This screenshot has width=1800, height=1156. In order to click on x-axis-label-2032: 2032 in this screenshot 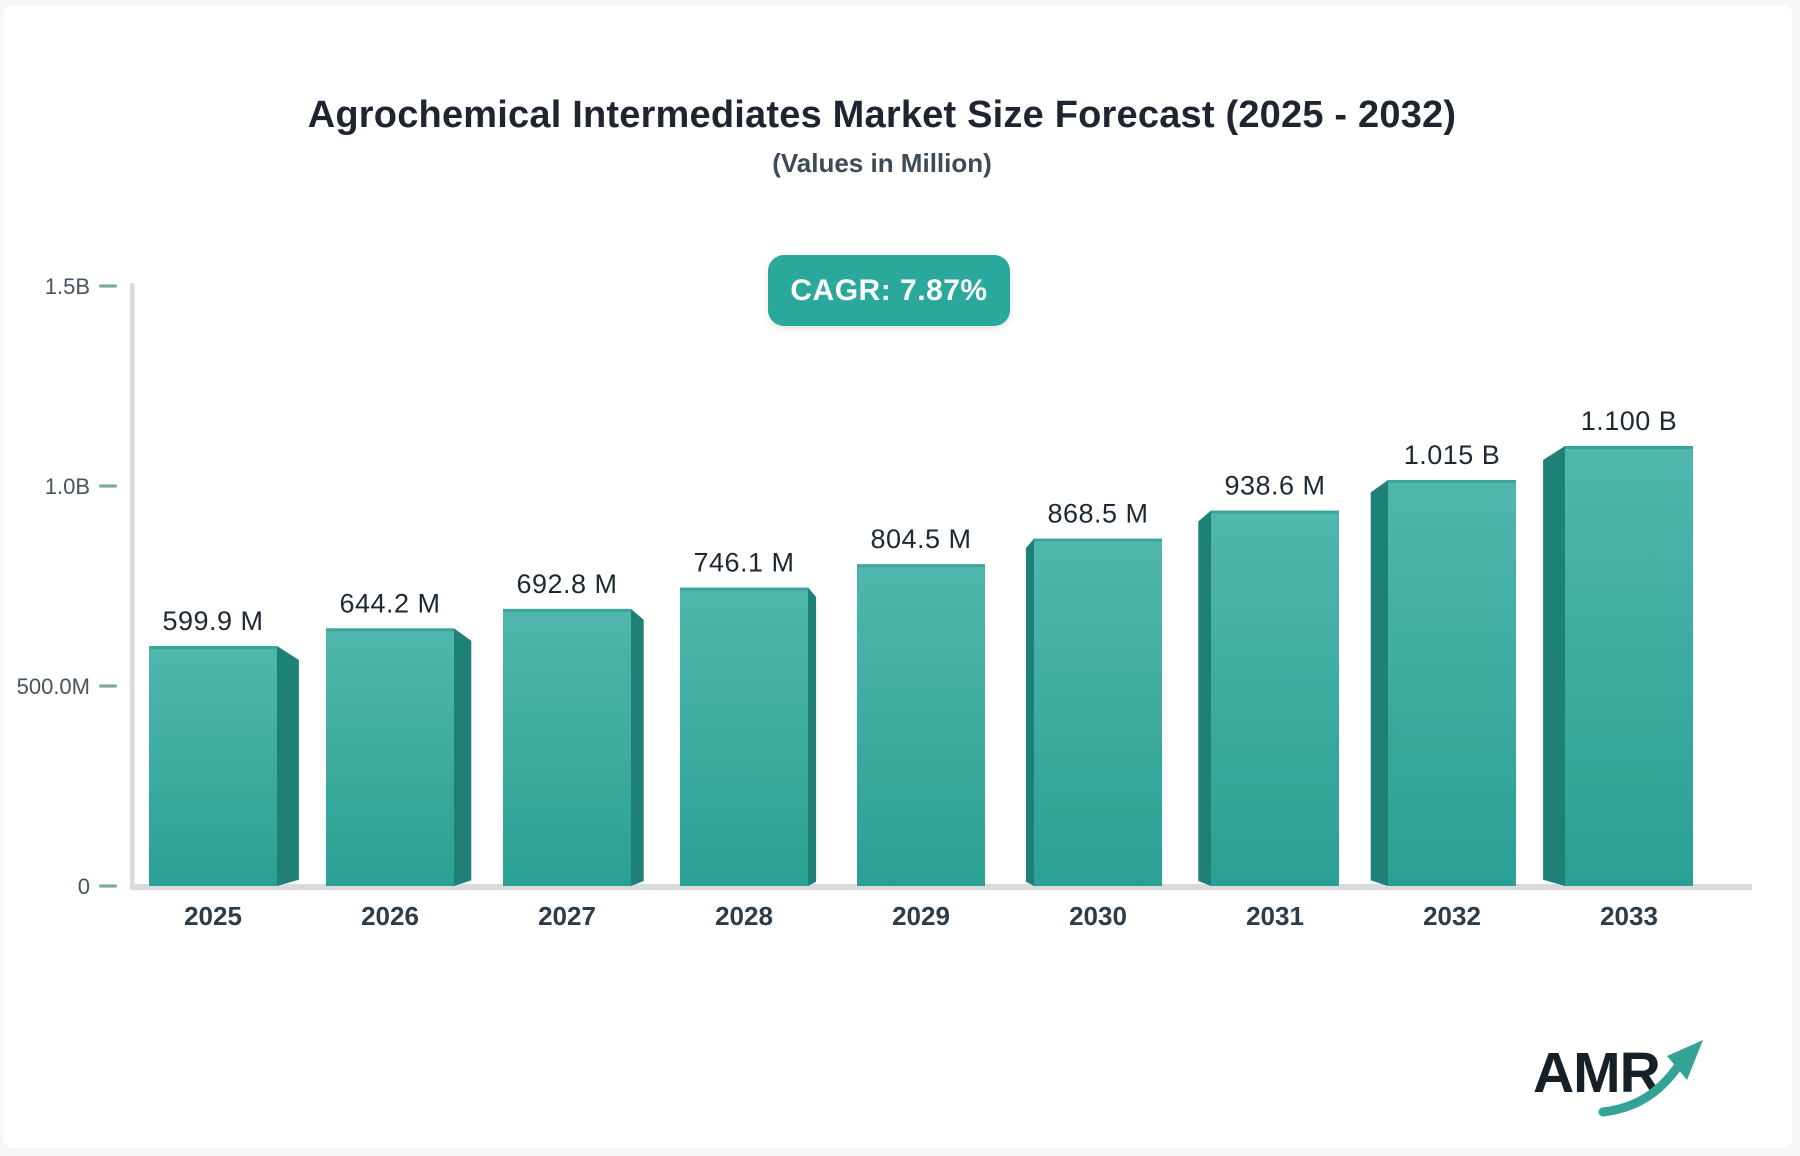, I will do `click(1452, 916)`.